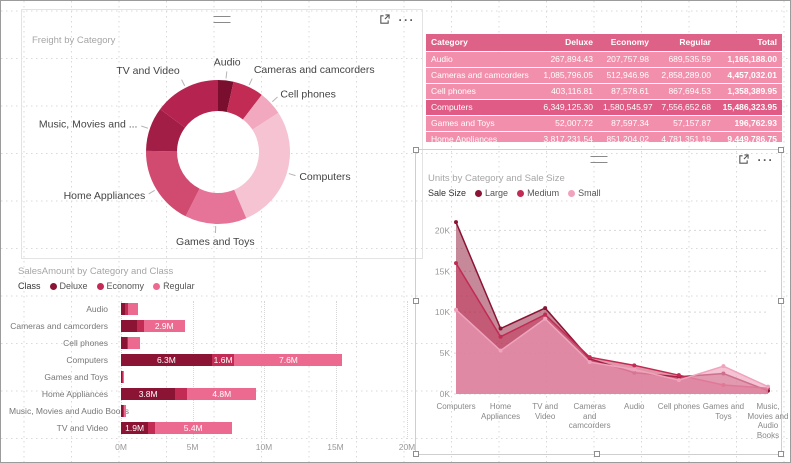 The image size is (791, 463). What do you see at coordinates (193, 428) in the screenshot?
I see `bar-segment-regular: 5.4M` at bounding box center [193, 428].